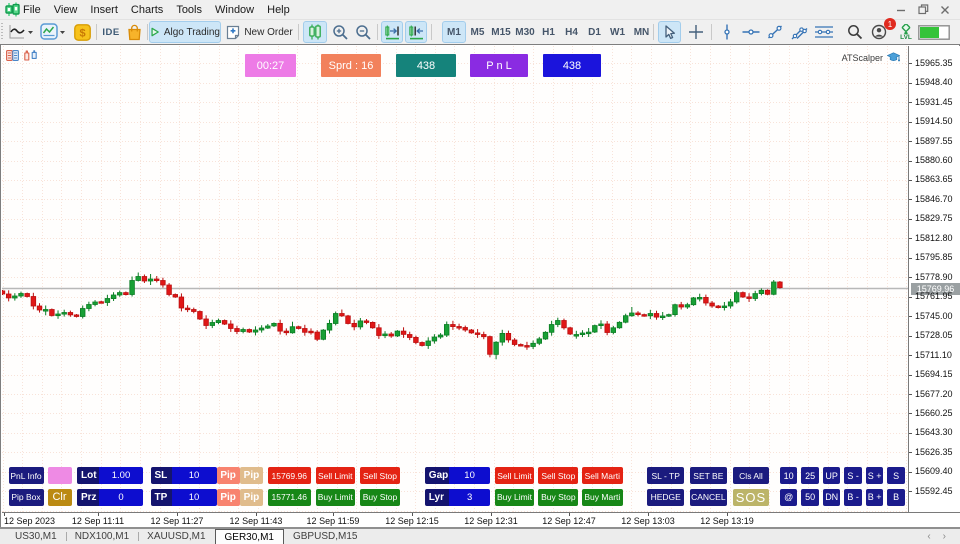 This screenshot has width=960, height=544. Describe the element at coordinates (602, 497) in the screenshot. I see `buy-marti-button: Buy Marti` at that location.